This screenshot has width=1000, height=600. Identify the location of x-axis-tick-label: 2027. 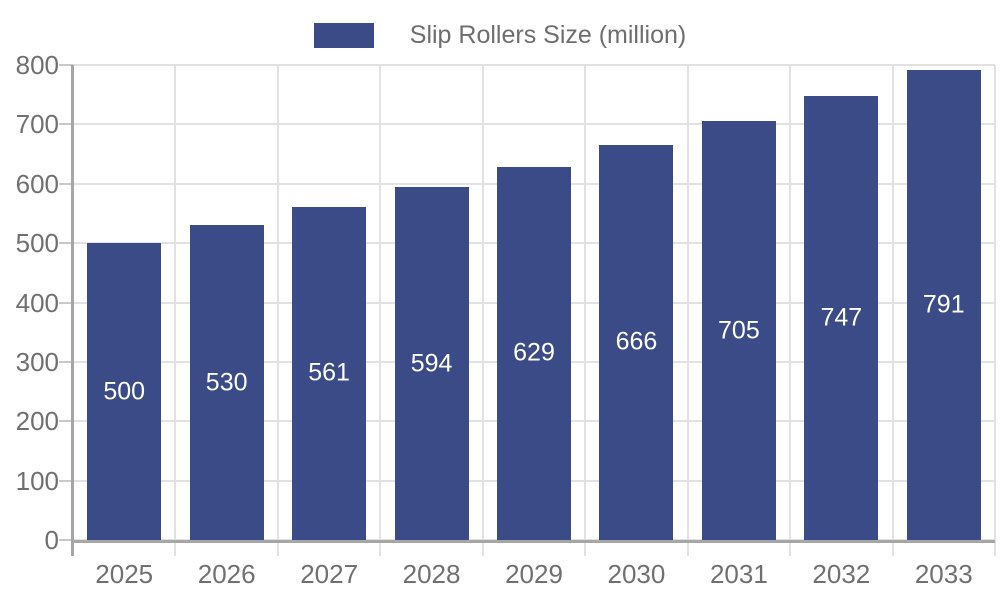
(329, 574).